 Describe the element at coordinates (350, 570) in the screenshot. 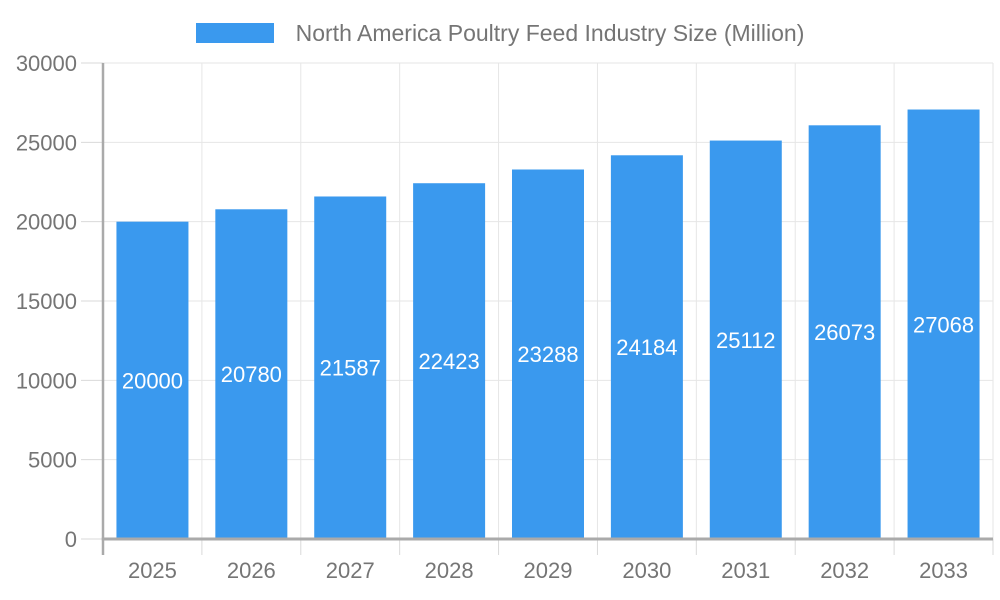

I see `x-axis-label-2027: 2027` at that location.